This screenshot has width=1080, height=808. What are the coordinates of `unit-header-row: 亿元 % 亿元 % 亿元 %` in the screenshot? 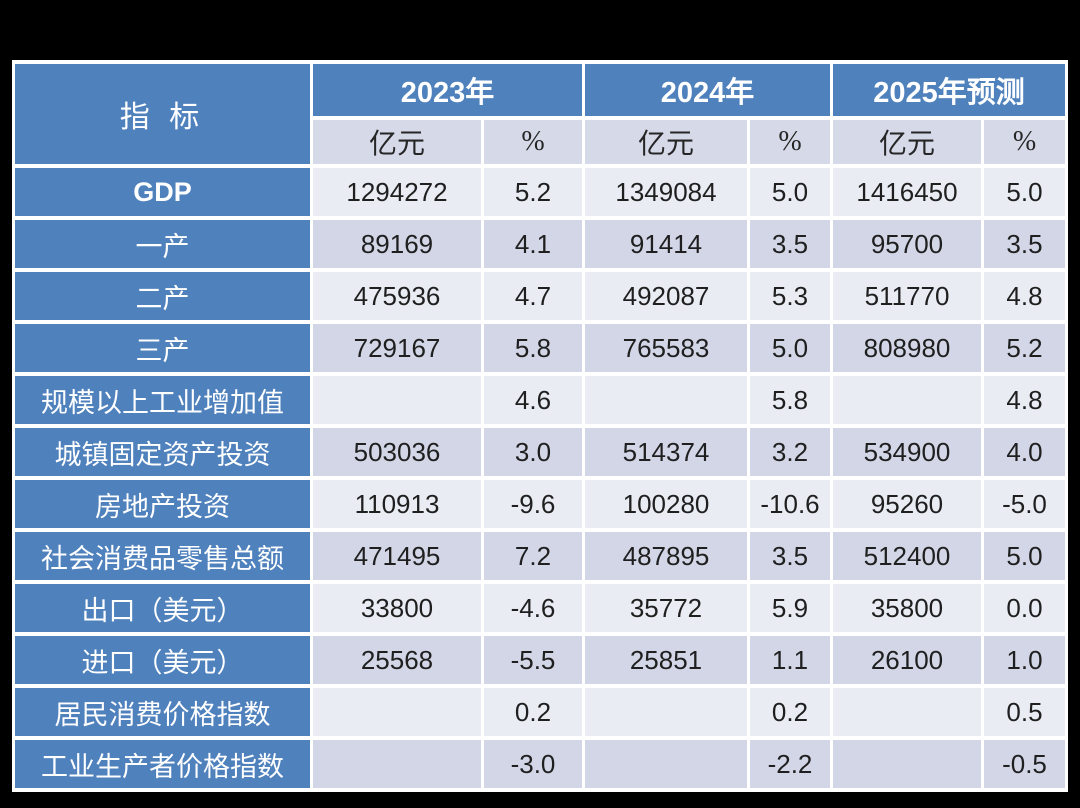 It's located at (540, 142).